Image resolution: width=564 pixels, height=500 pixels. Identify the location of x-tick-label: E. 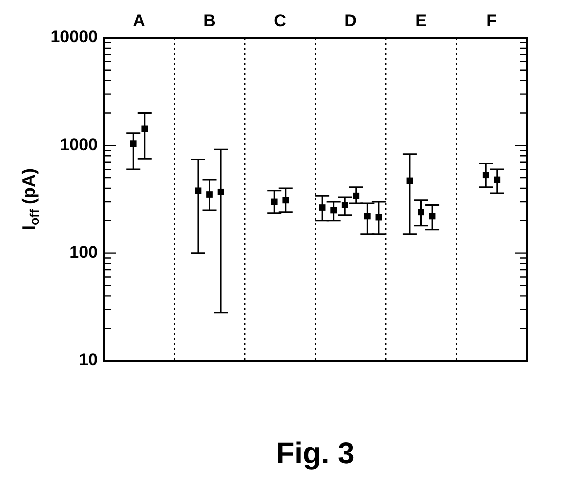
(421, 20).